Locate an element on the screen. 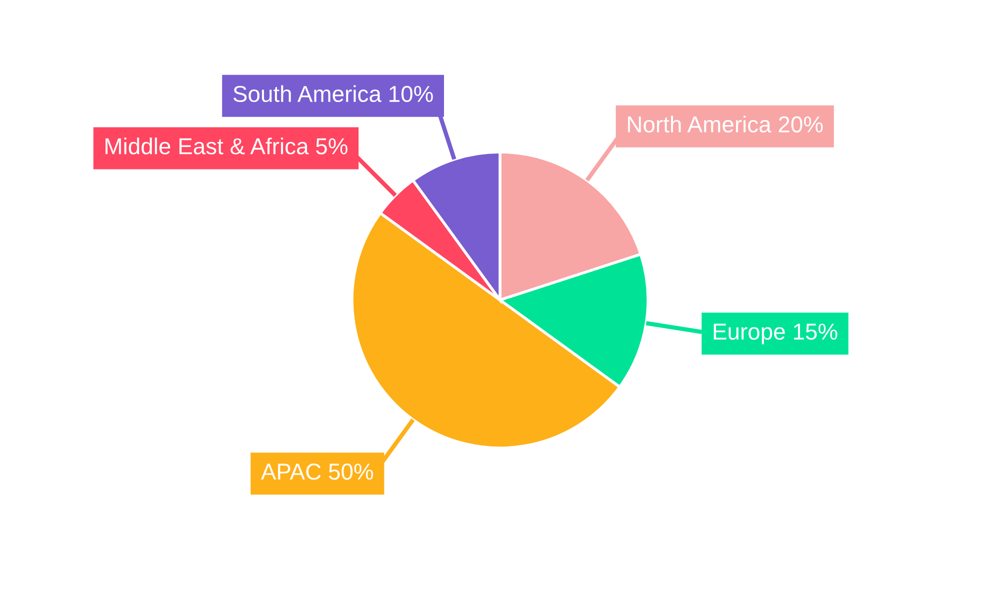 This screenshot has width=1000, height=600. slice-label: APAC 50% is located at coordinates (317, 472).